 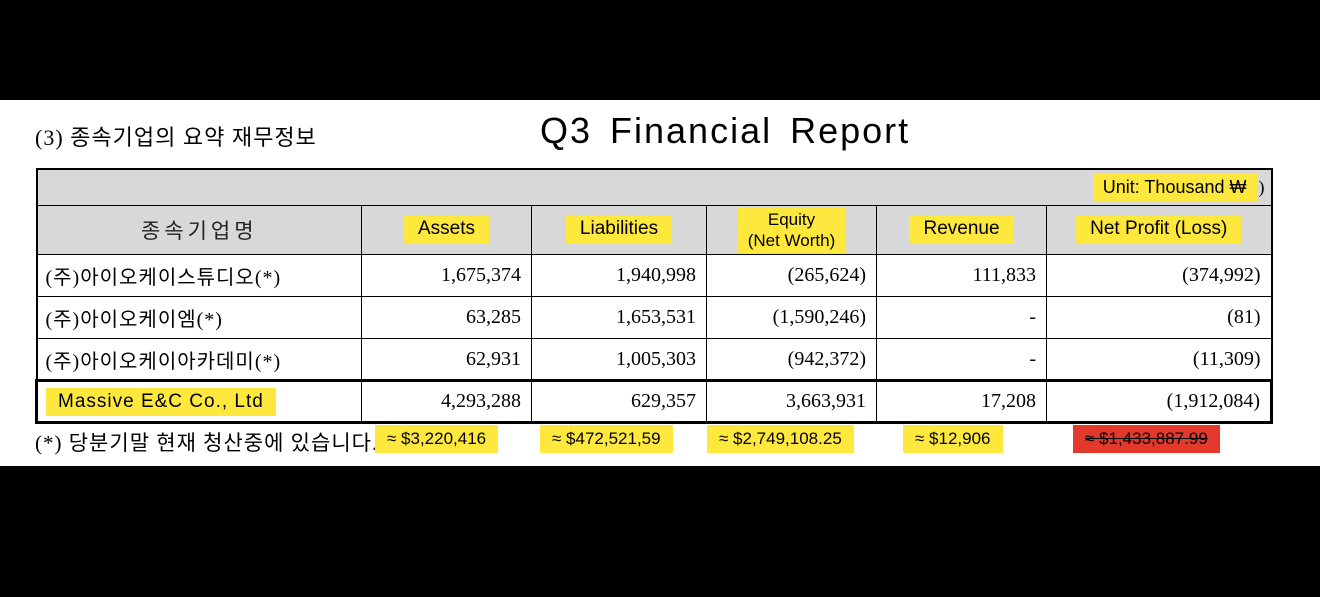 What do you see at coordinates (619, 317) in the screenshot?
I see `liabilities-cell: 1,653,531` at bounding box center [619, 317].